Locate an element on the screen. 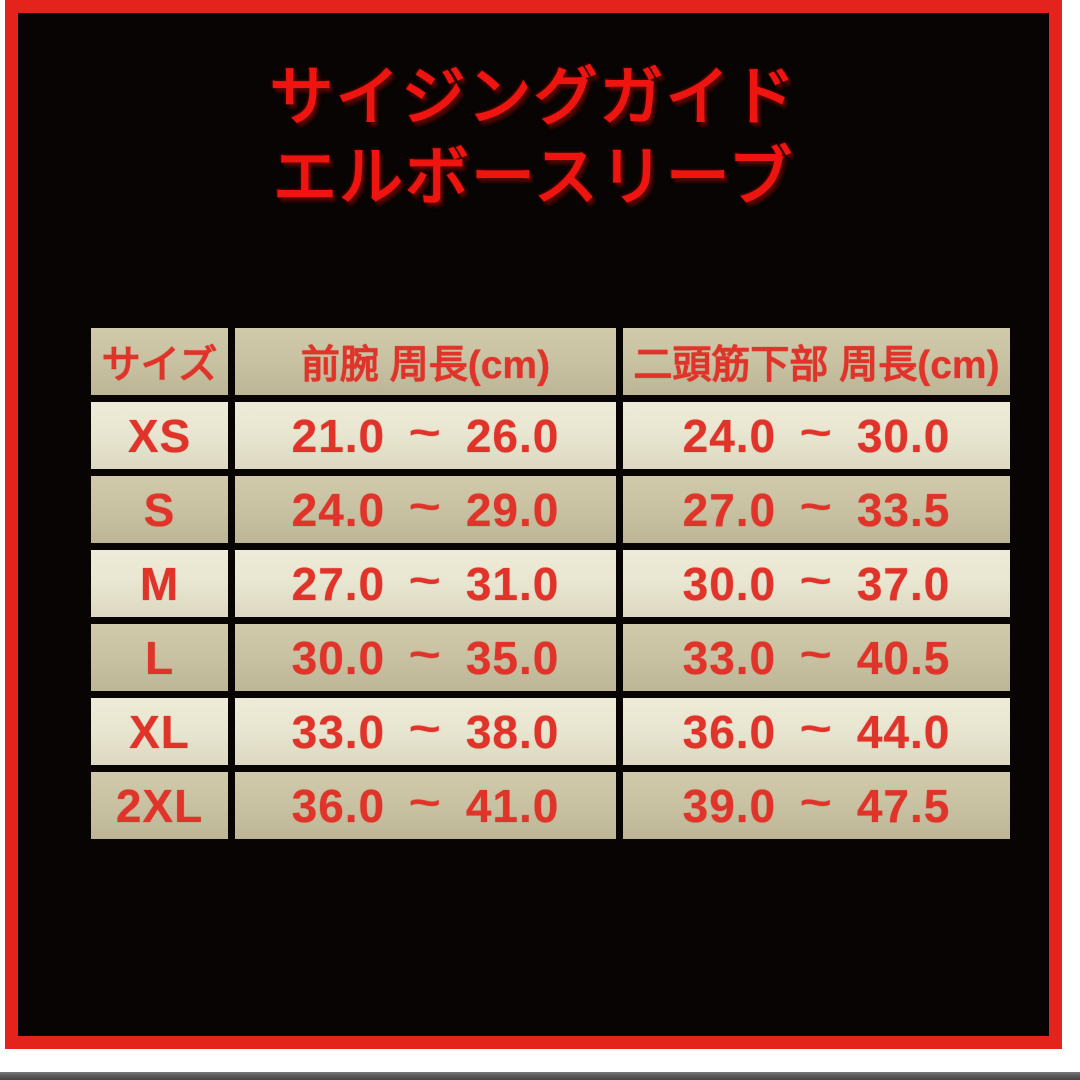 This screenshot has width=1080, height=1080. title-line-2: エルボースリーブ is located at coordinates (533, 177).